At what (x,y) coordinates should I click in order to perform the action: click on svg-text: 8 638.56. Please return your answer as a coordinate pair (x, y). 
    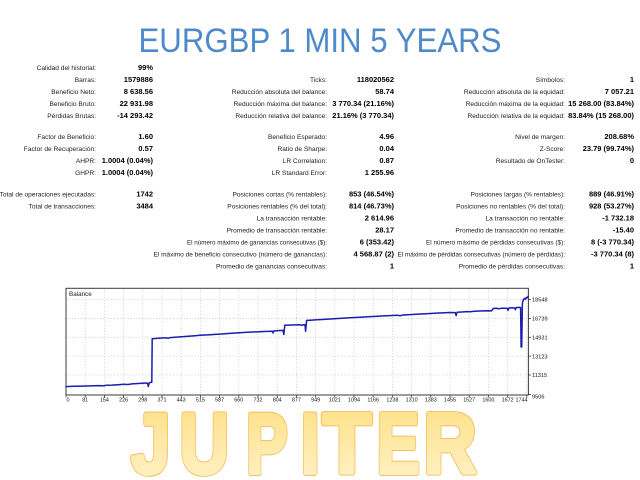
    Looking at the image, I should click on (138, 91).